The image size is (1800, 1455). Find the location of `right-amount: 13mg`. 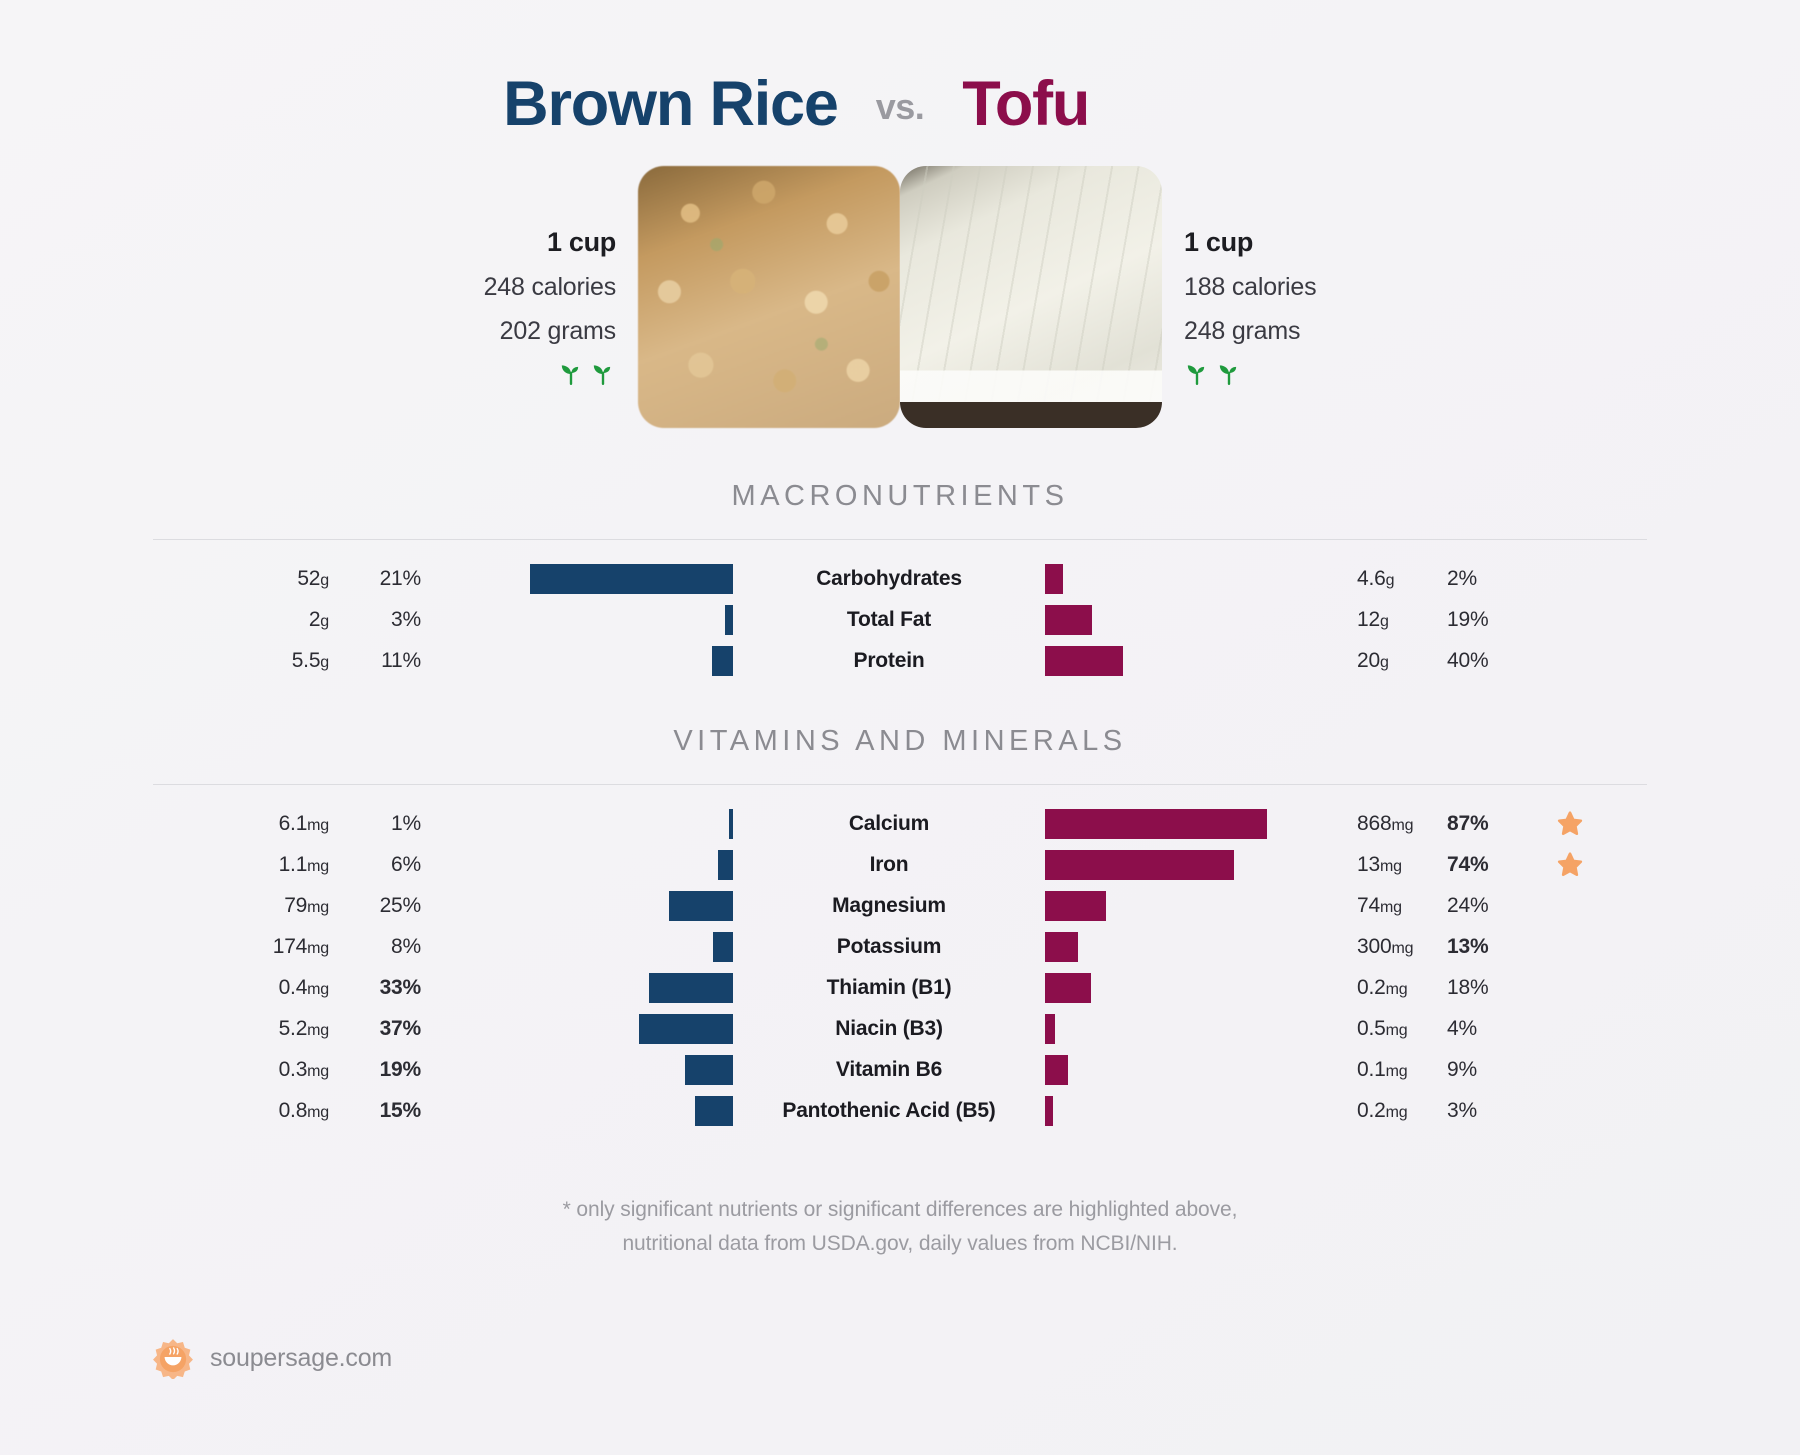

right-amount: 13mg is located at coordinates (1379, 864).